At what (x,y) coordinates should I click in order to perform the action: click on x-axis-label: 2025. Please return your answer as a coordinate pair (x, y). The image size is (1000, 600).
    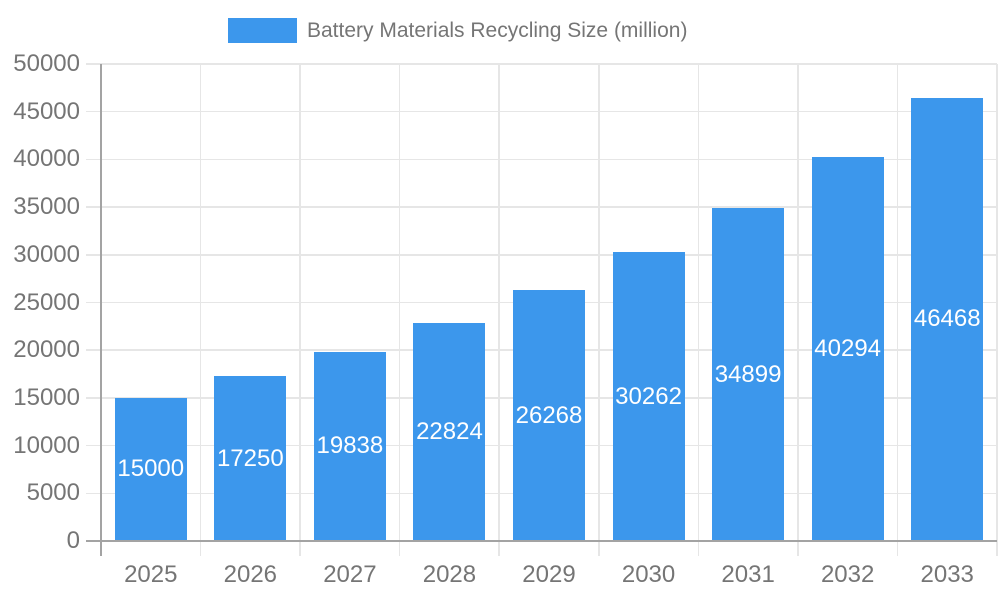
    Looking at the image, I should click on (151, 574).